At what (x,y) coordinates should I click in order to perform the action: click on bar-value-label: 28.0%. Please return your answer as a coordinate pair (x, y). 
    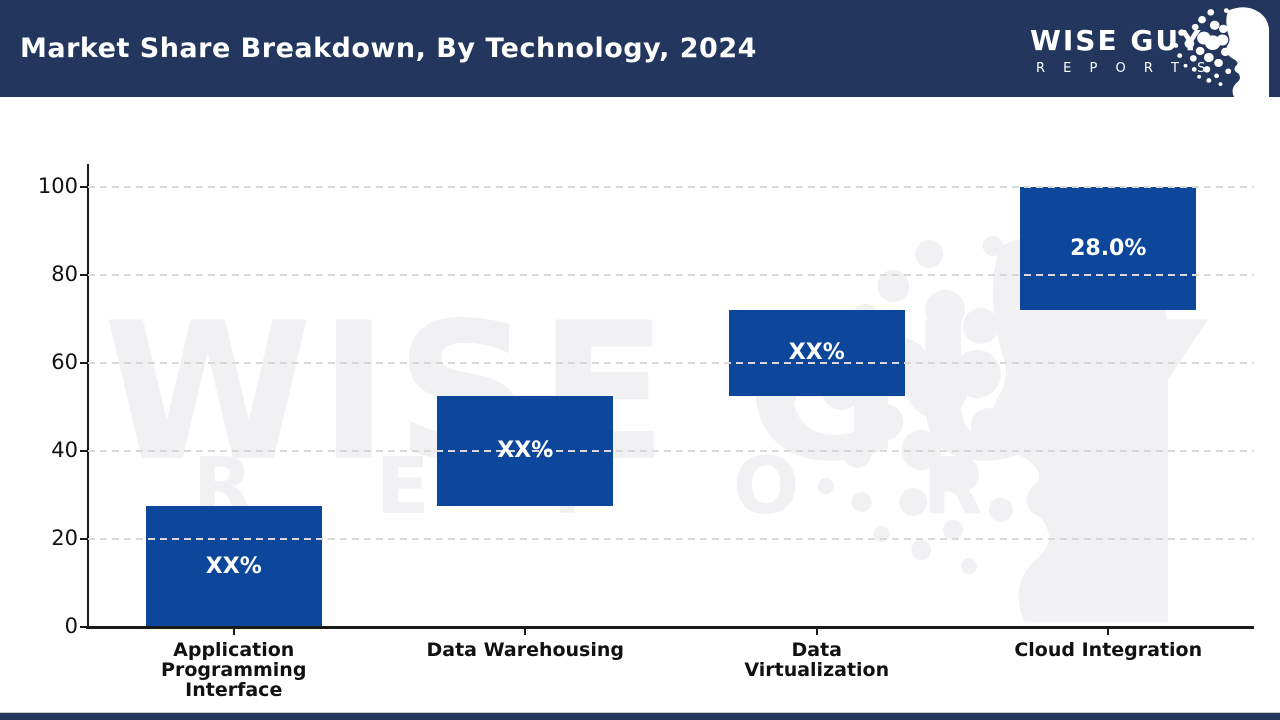
    Looking at the image, I should click on (1108, 248).